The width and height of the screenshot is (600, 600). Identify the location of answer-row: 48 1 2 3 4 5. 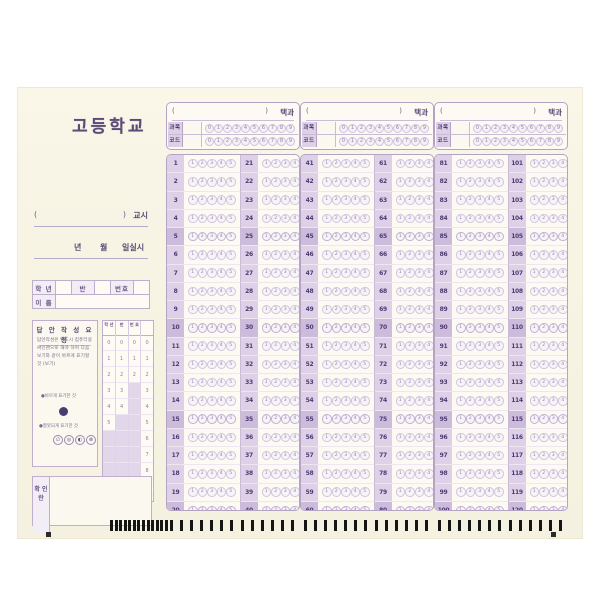
(337, 291).